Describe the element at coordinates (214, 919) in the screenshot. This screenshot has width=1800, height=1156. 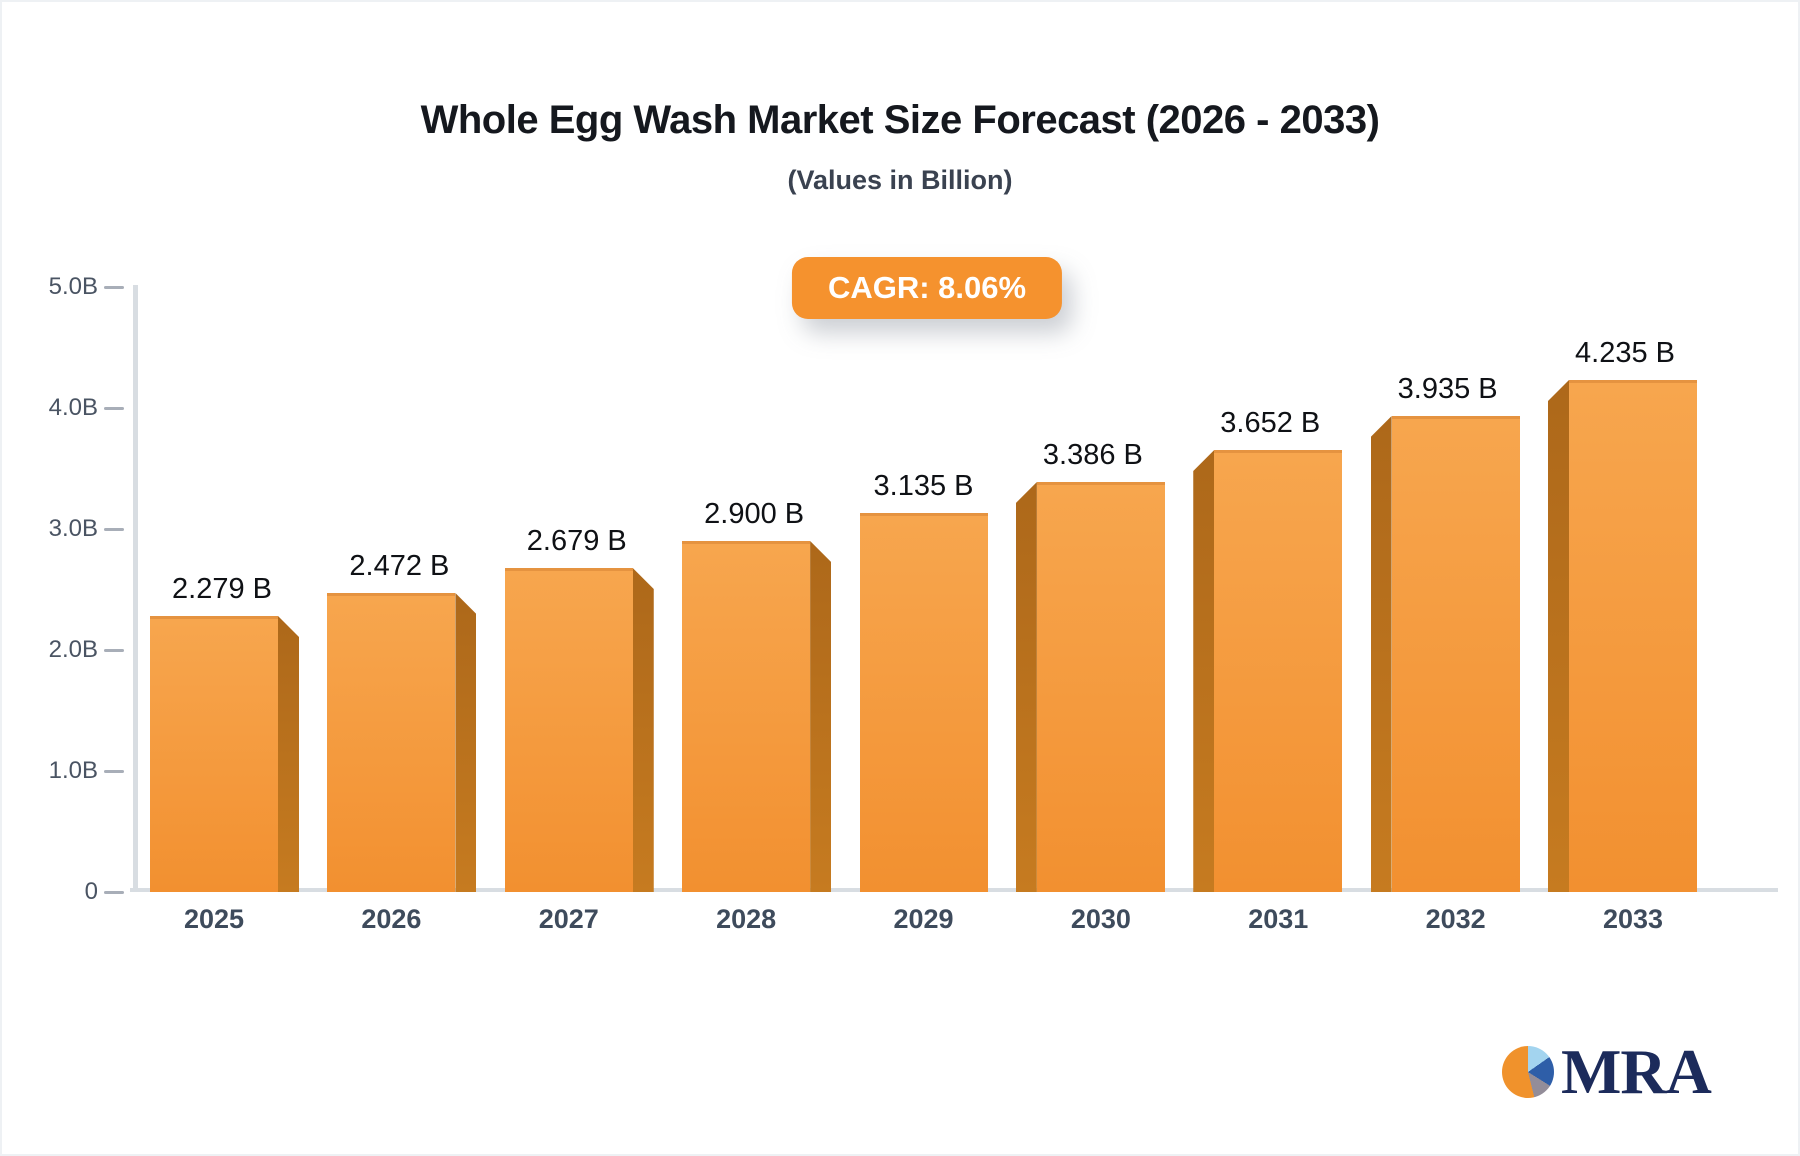
I see `x-tick-label: 2025` at that location.